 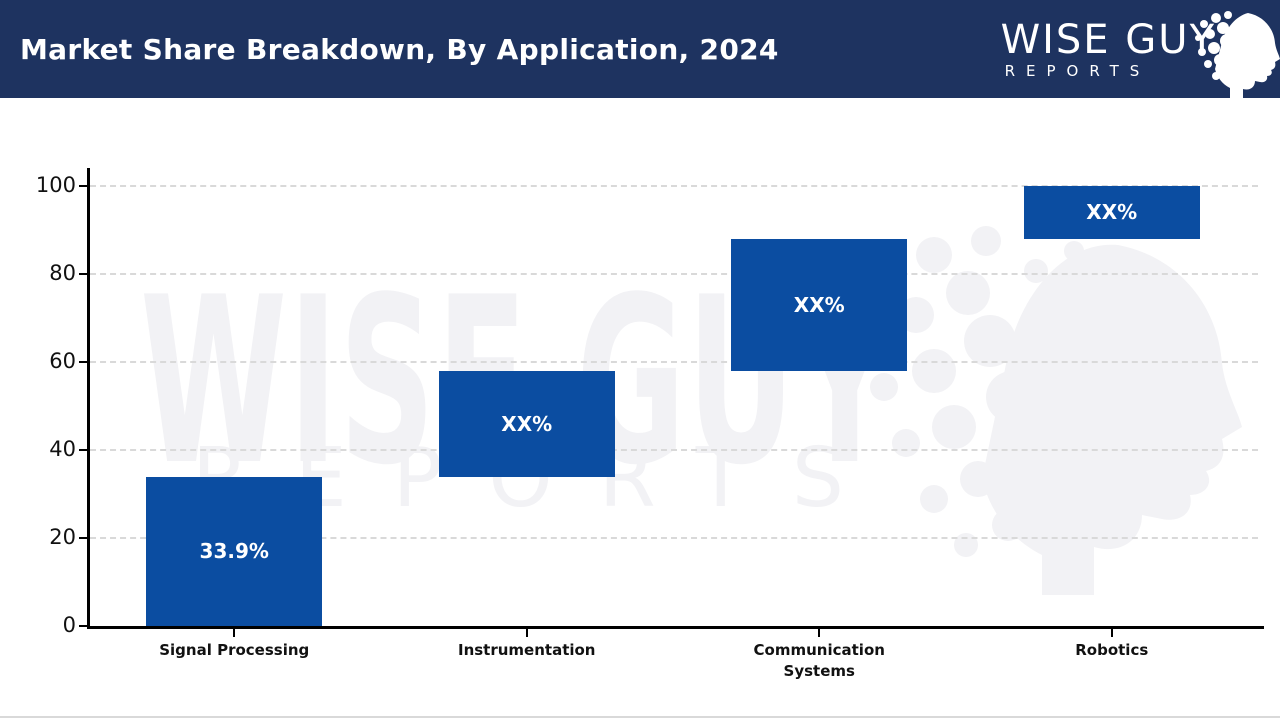 I want to click on bar-value-label: 33.9%, so click(x=234, y=551).